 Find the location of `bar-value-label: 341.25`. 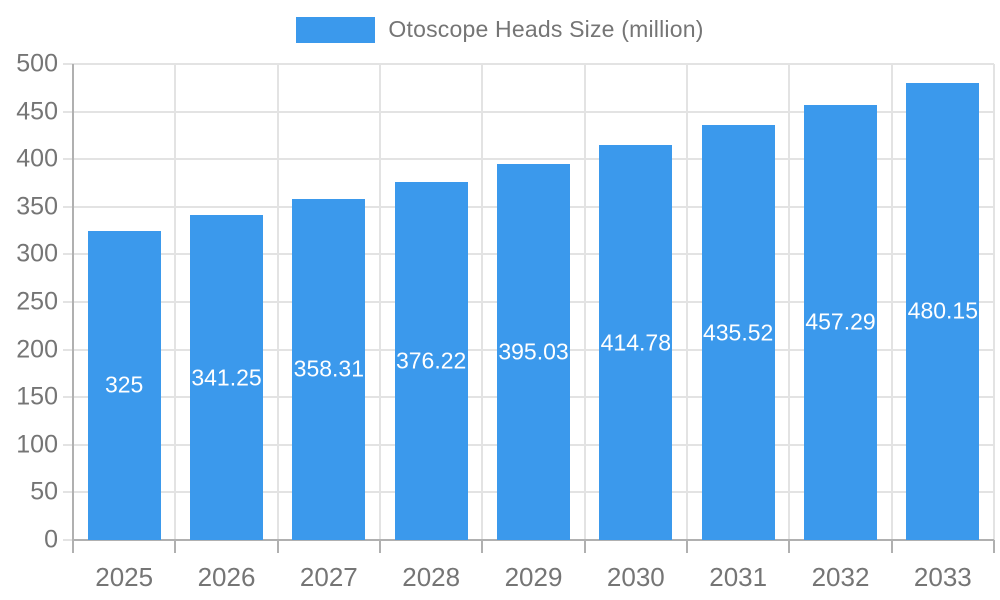

bar-value-label: 341.25 is located at coordinates (226, 377).